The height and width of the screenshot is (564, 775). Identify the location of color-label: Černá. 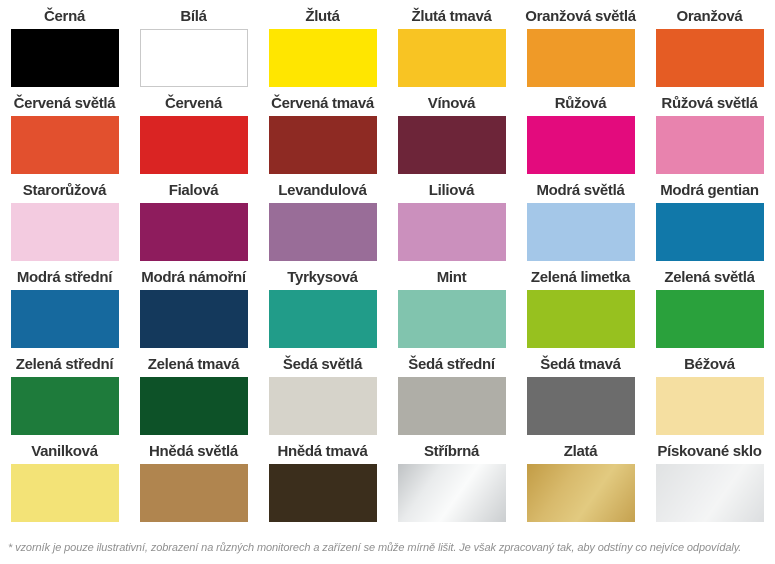
(64, 16).